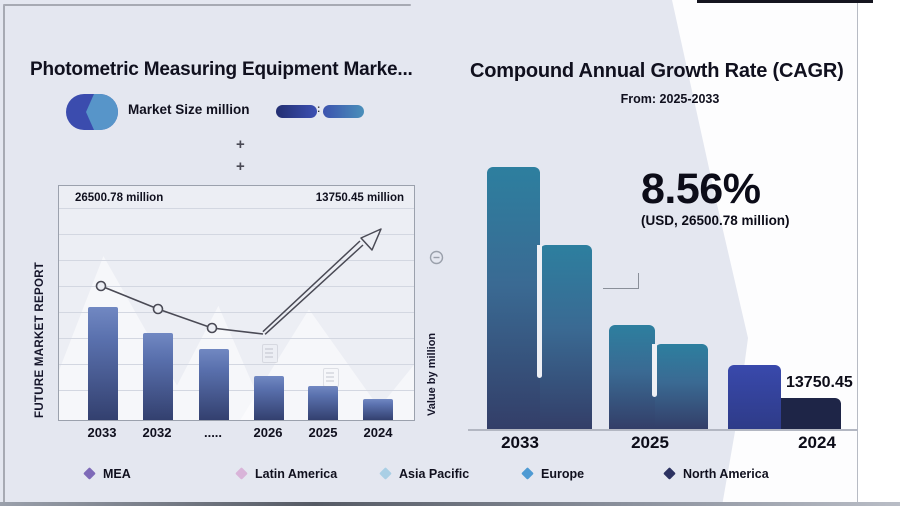 The width and height of the screenshot is (900, 506). I want to click on cagr-bar-2024-b, so click(811, 413).